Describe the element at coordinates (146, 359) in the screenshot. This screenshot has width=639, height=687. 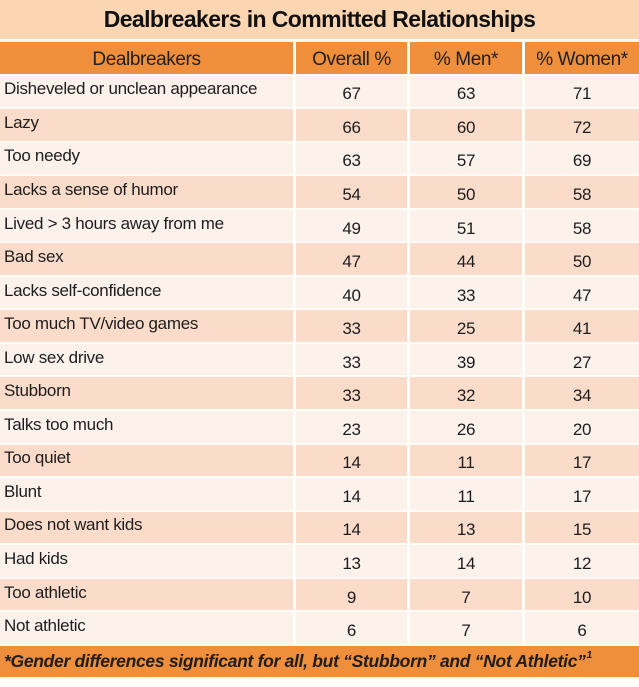
I see `row-label: Low sex drive` at that location.